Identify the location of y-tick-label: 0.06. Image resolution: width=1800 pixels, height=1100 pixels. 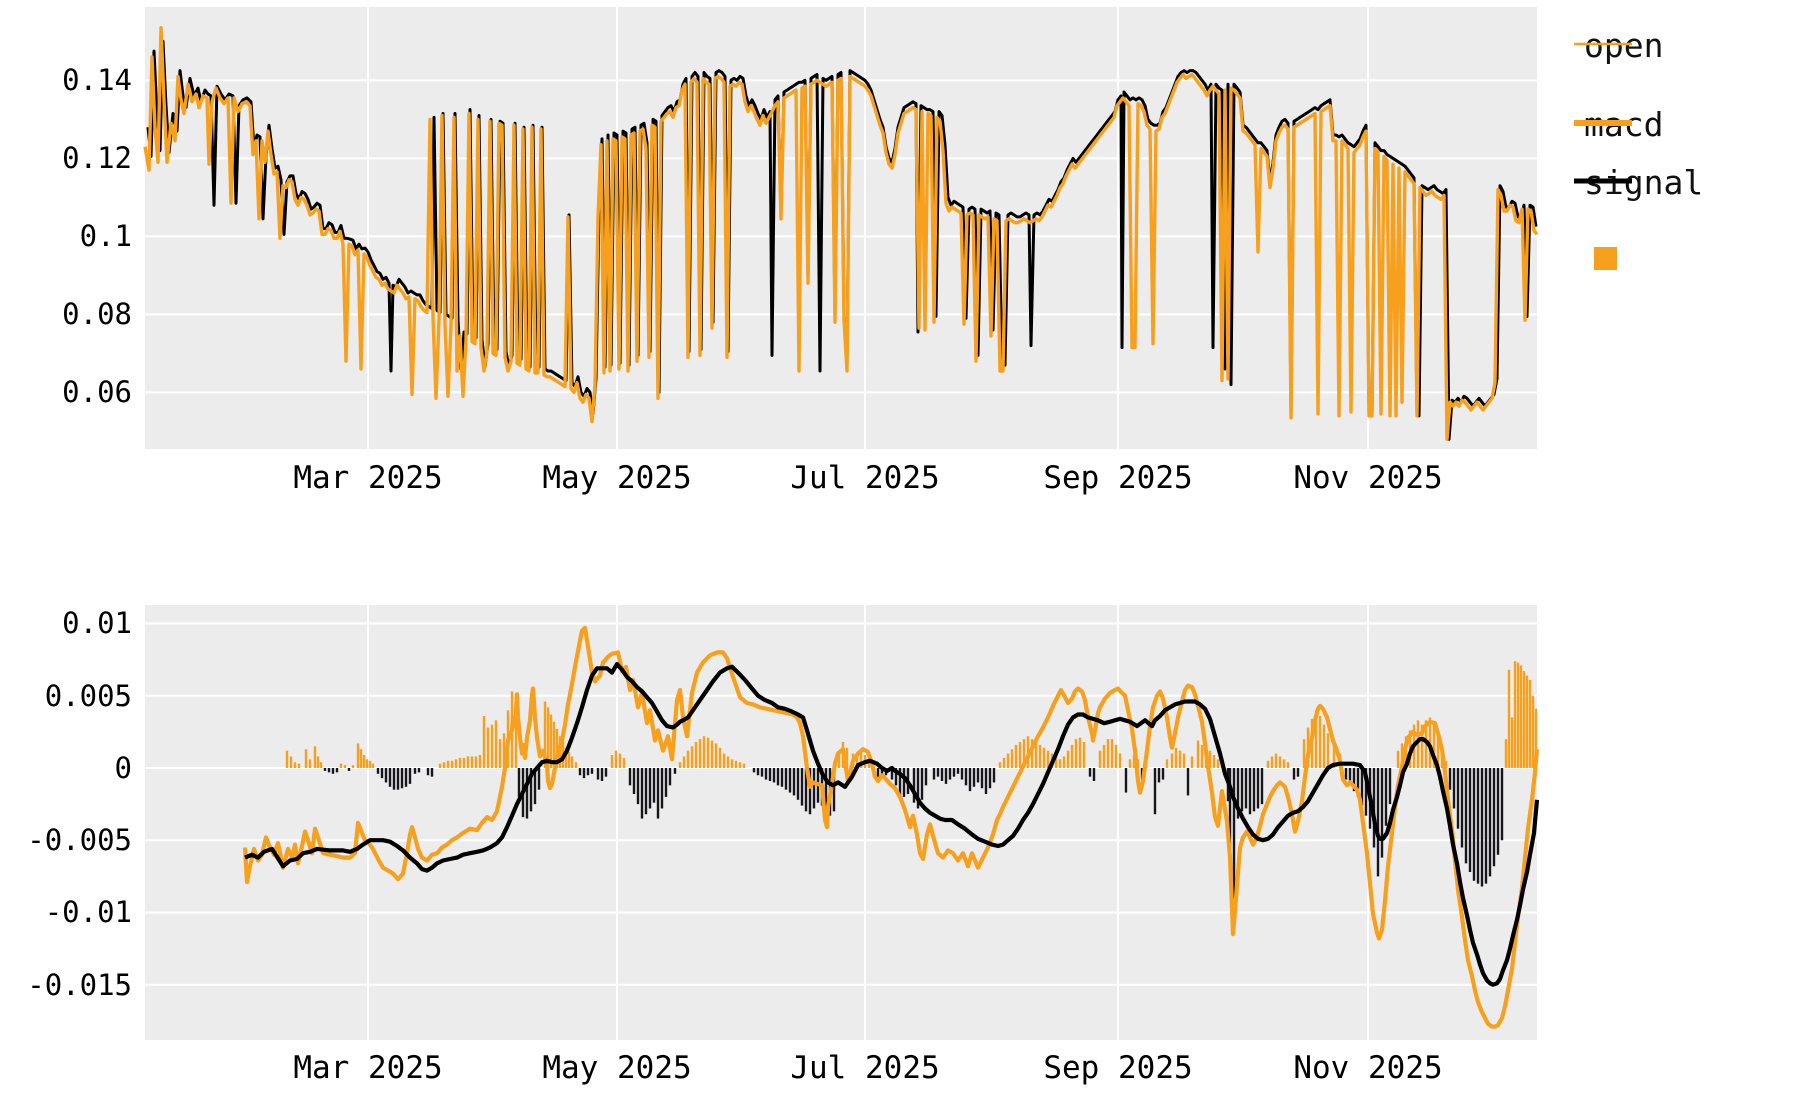
(97, 392).